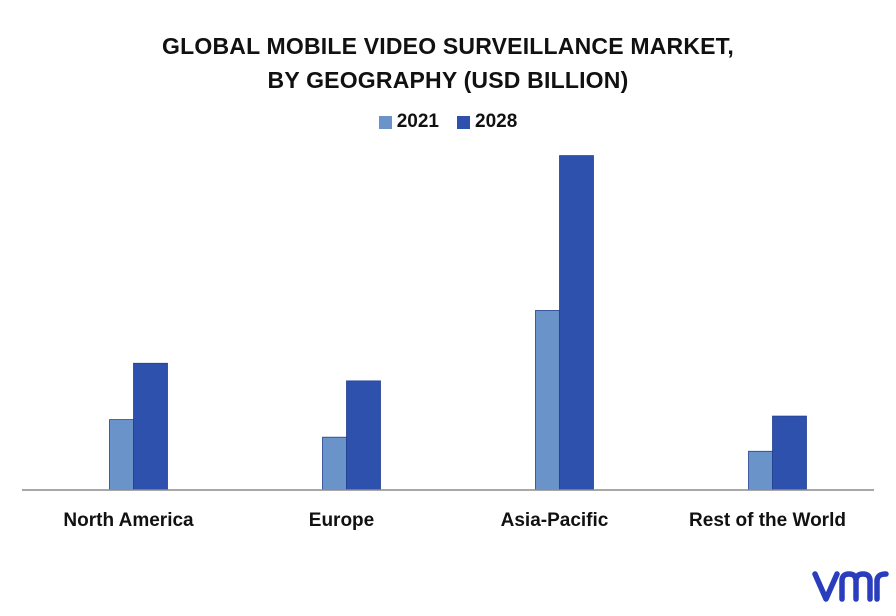  Describe the element at coordinates (150, 426) in the screenshot. I see `bar-2028-north-america` at that location.